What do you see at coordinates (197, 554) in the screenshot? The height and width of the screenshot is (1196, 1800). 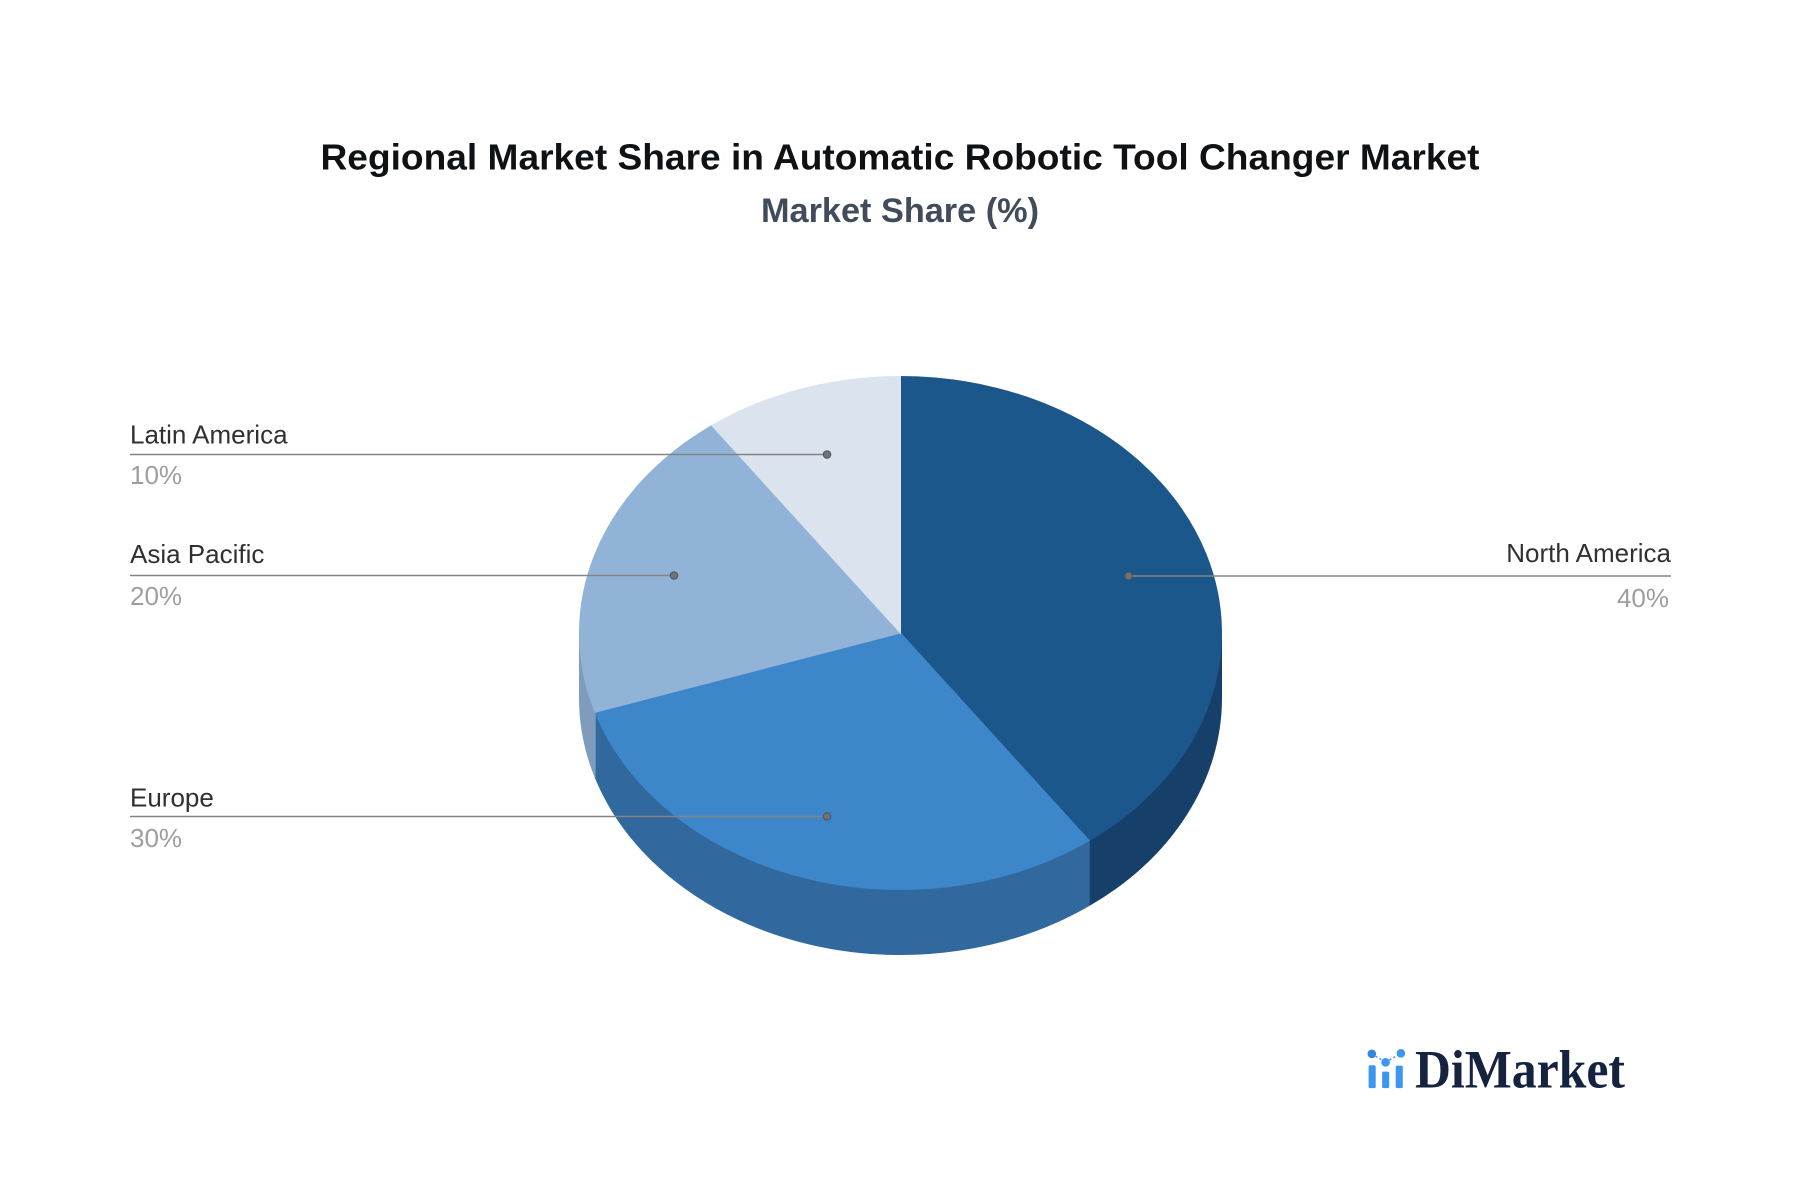 I see `svg-text: Asia Pacific` at bounding box center [197, 554].